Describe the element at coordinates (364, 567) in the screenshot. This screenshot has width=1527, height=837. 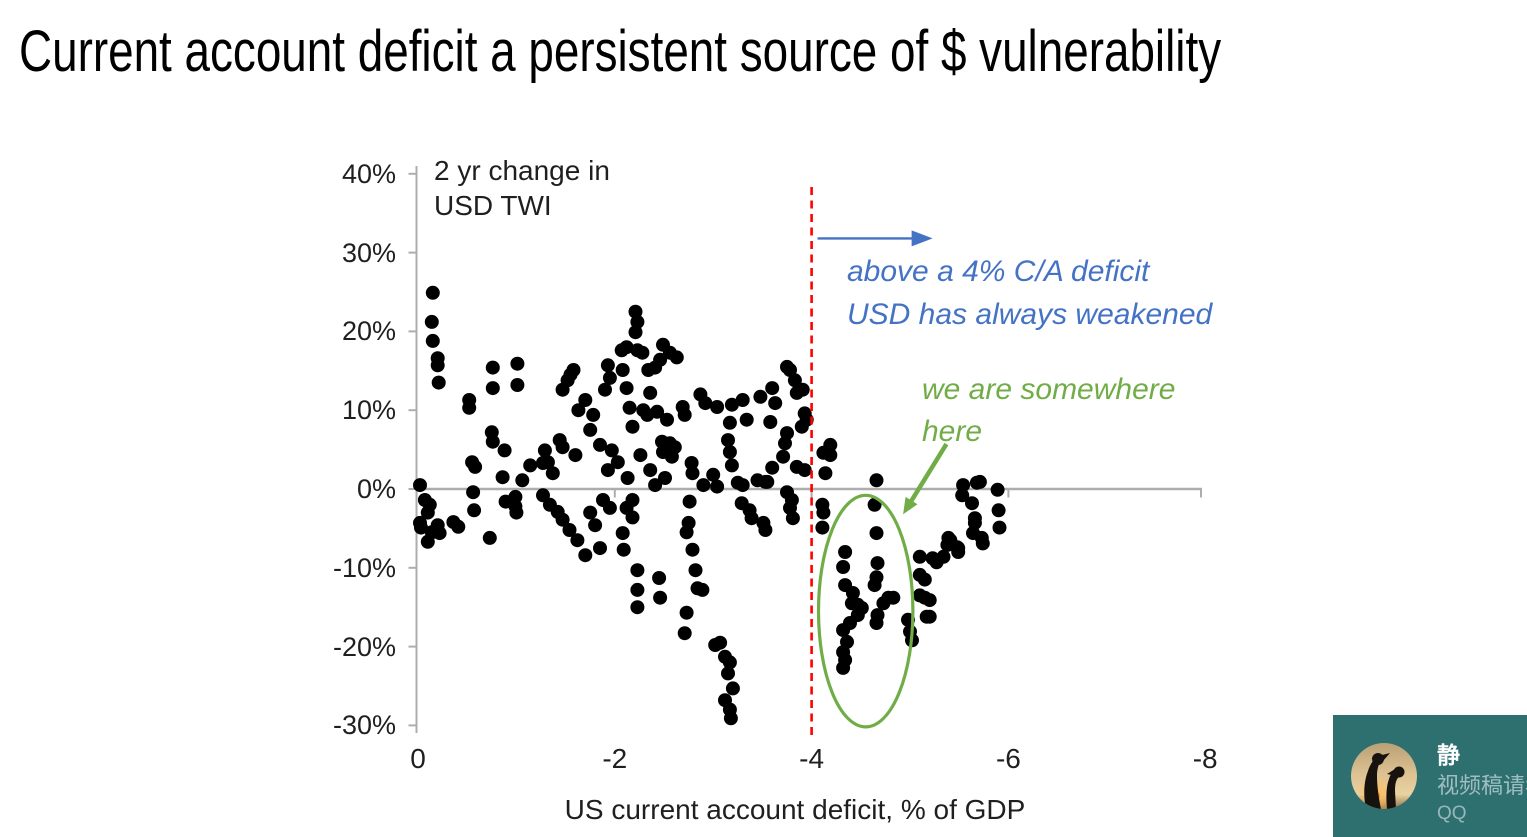
I see `y-tick-label: -10%` at that location.